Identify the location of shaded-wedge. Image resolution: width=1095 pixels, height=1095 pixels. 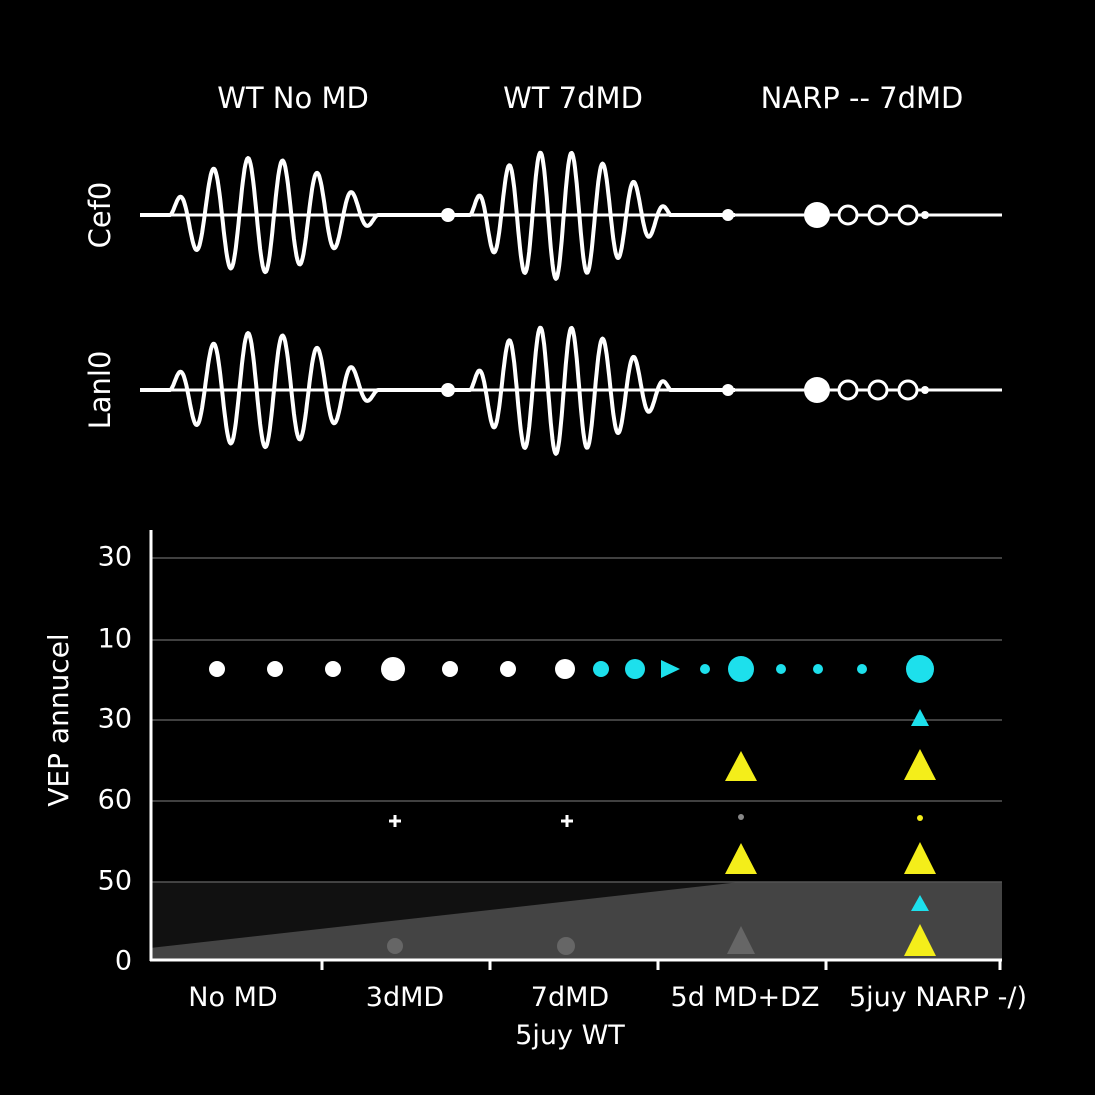
(445, 915).